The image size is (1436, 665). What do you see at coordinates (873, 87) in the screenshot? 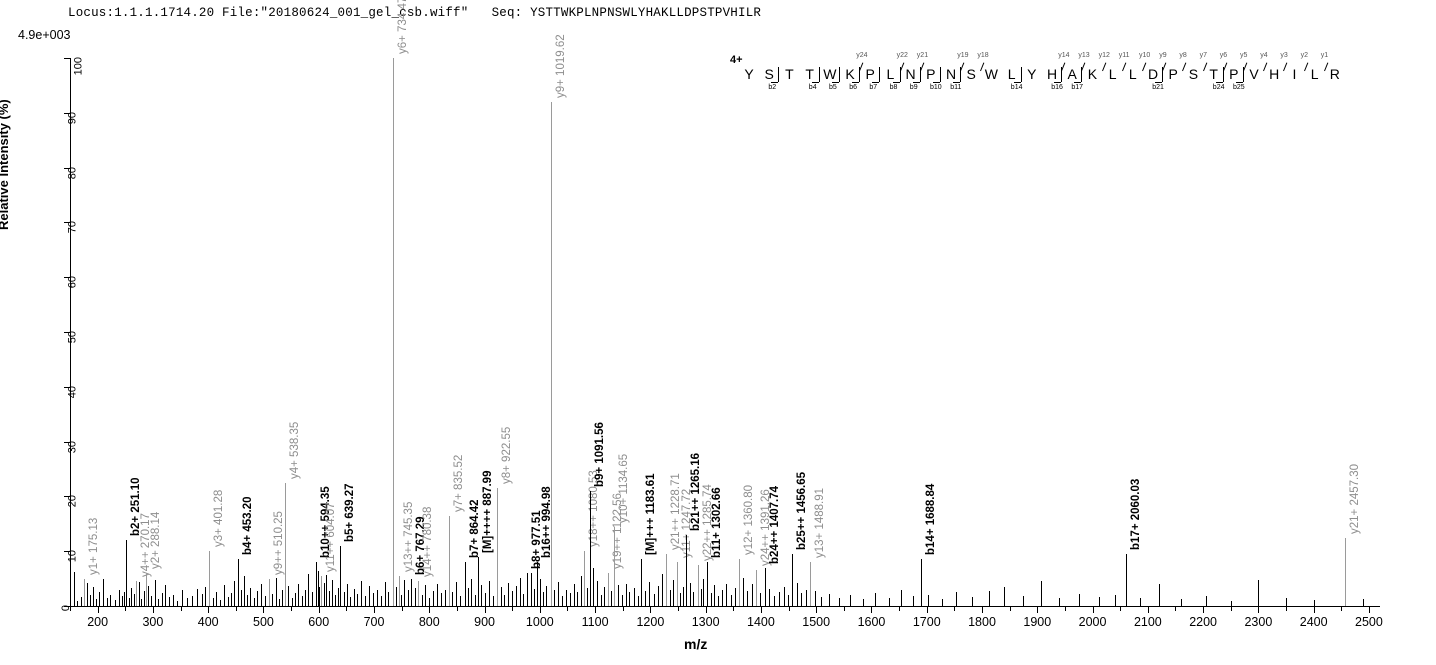
I see `b-ion-label: b7` at bounding box center [873, 87].